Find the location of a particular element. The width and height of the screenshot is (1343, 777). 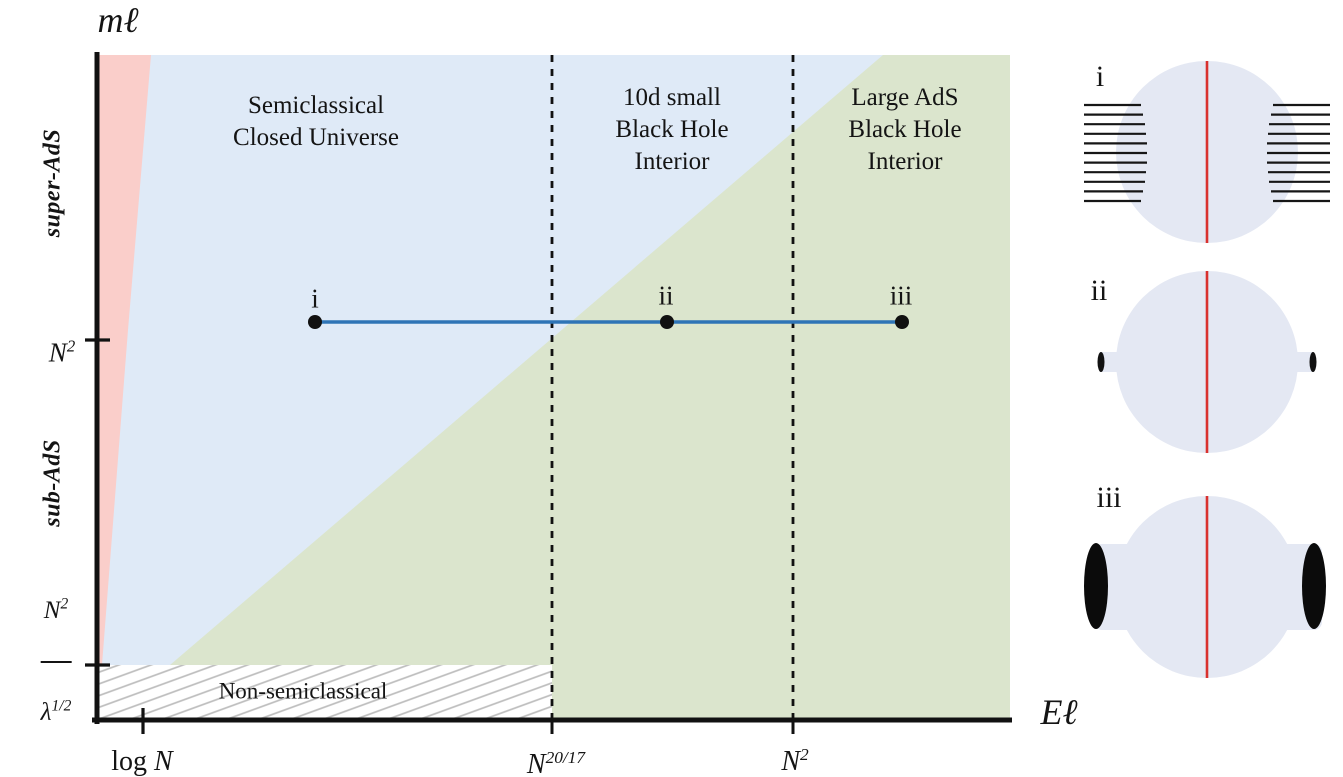

trajectory-point-ii is located at coordinates (667, 322).